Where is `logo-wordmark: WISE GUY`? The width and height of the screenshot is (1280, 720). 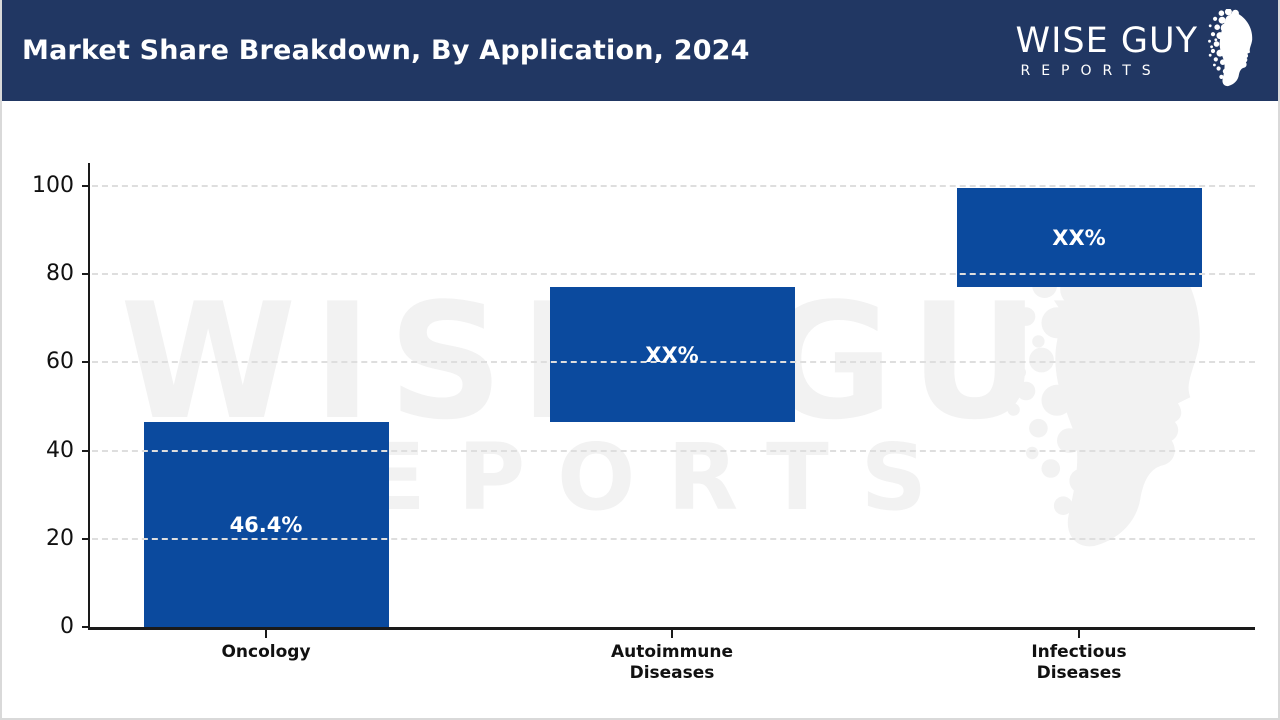
logo-wordmark: WISE GUY is located at coordinates (1106, 41).